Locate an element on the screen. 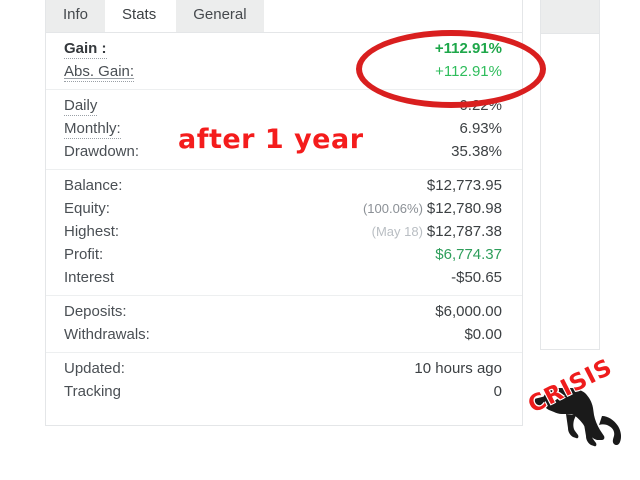 This screenshot has width=640, height=480. row-profit: Profit: $6,774.37 is located at coordinates (284, 255).